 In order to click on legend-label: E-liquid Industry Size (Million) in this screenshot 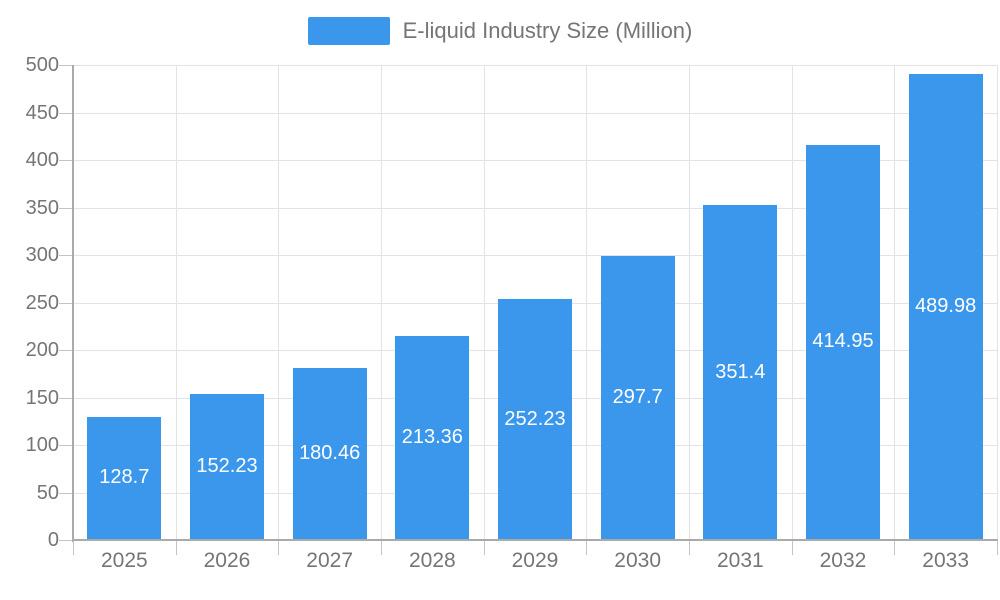, I will do `click(547, 30)`.